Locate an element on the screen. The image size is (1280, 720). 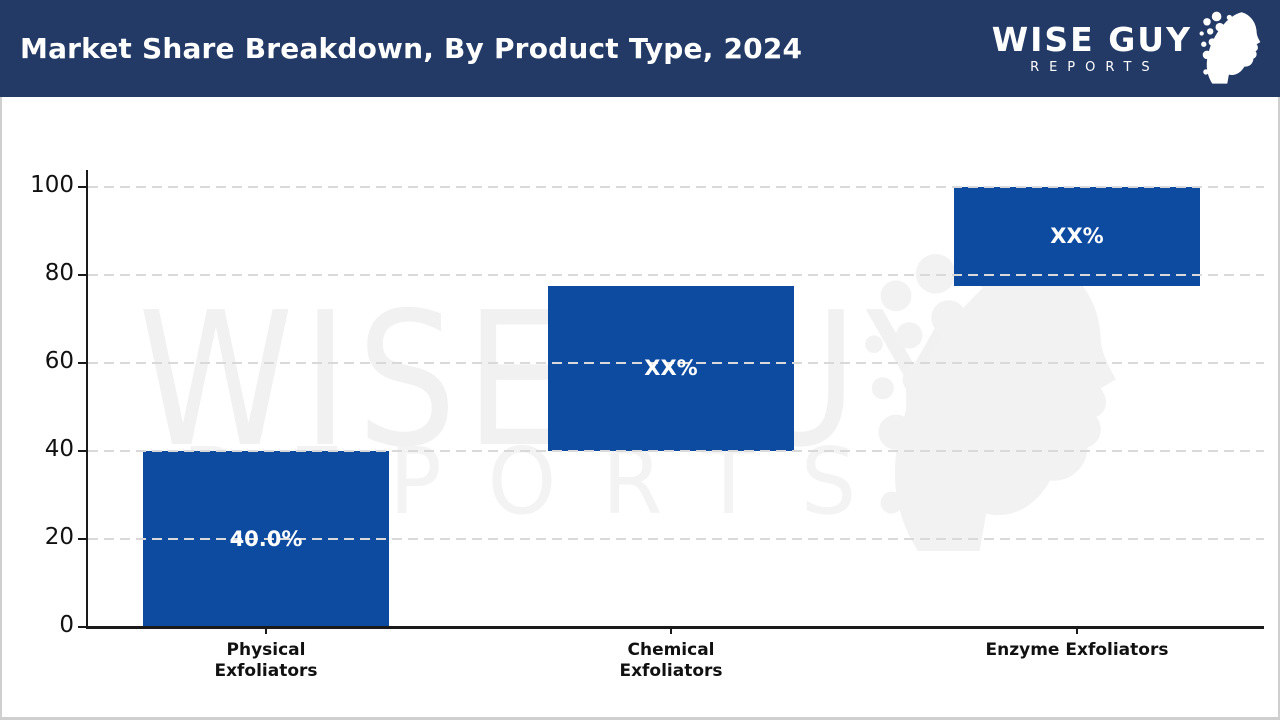
logo-wordmark: WISE GUY is located at coordinates (1091, 40).